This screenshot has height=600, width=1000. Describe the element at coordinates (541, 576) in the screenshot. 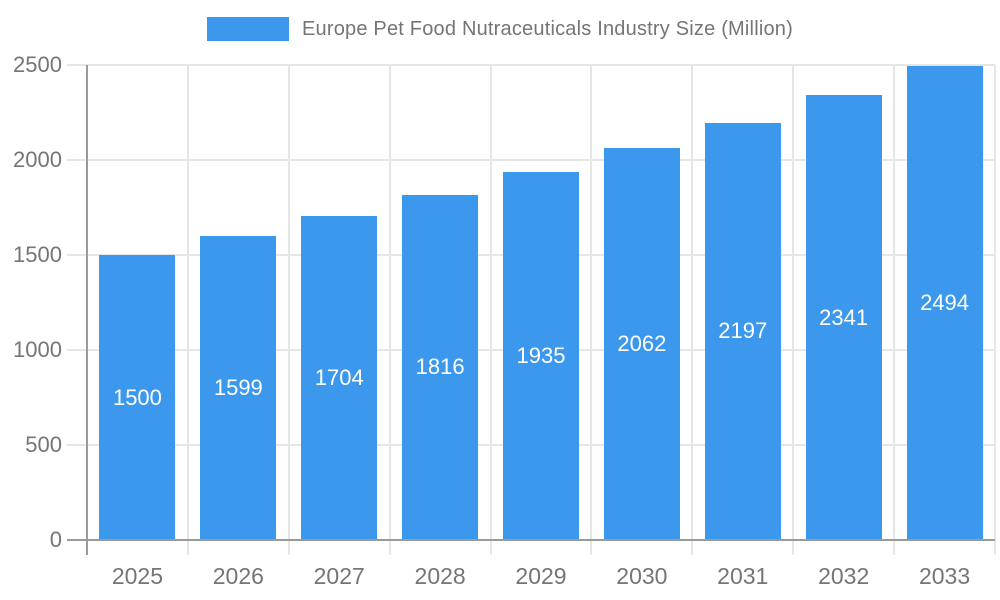

I see `x-axis-label: 2029` at that location.